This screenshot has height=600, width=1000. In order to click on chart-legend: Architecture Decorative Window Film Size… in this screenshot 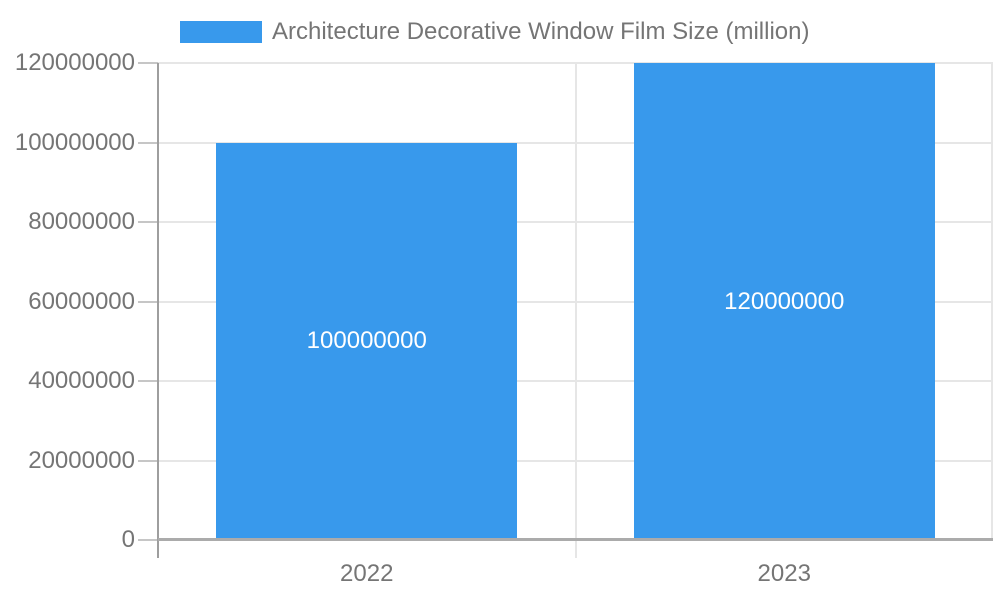, I will do `click(494, 32)`.